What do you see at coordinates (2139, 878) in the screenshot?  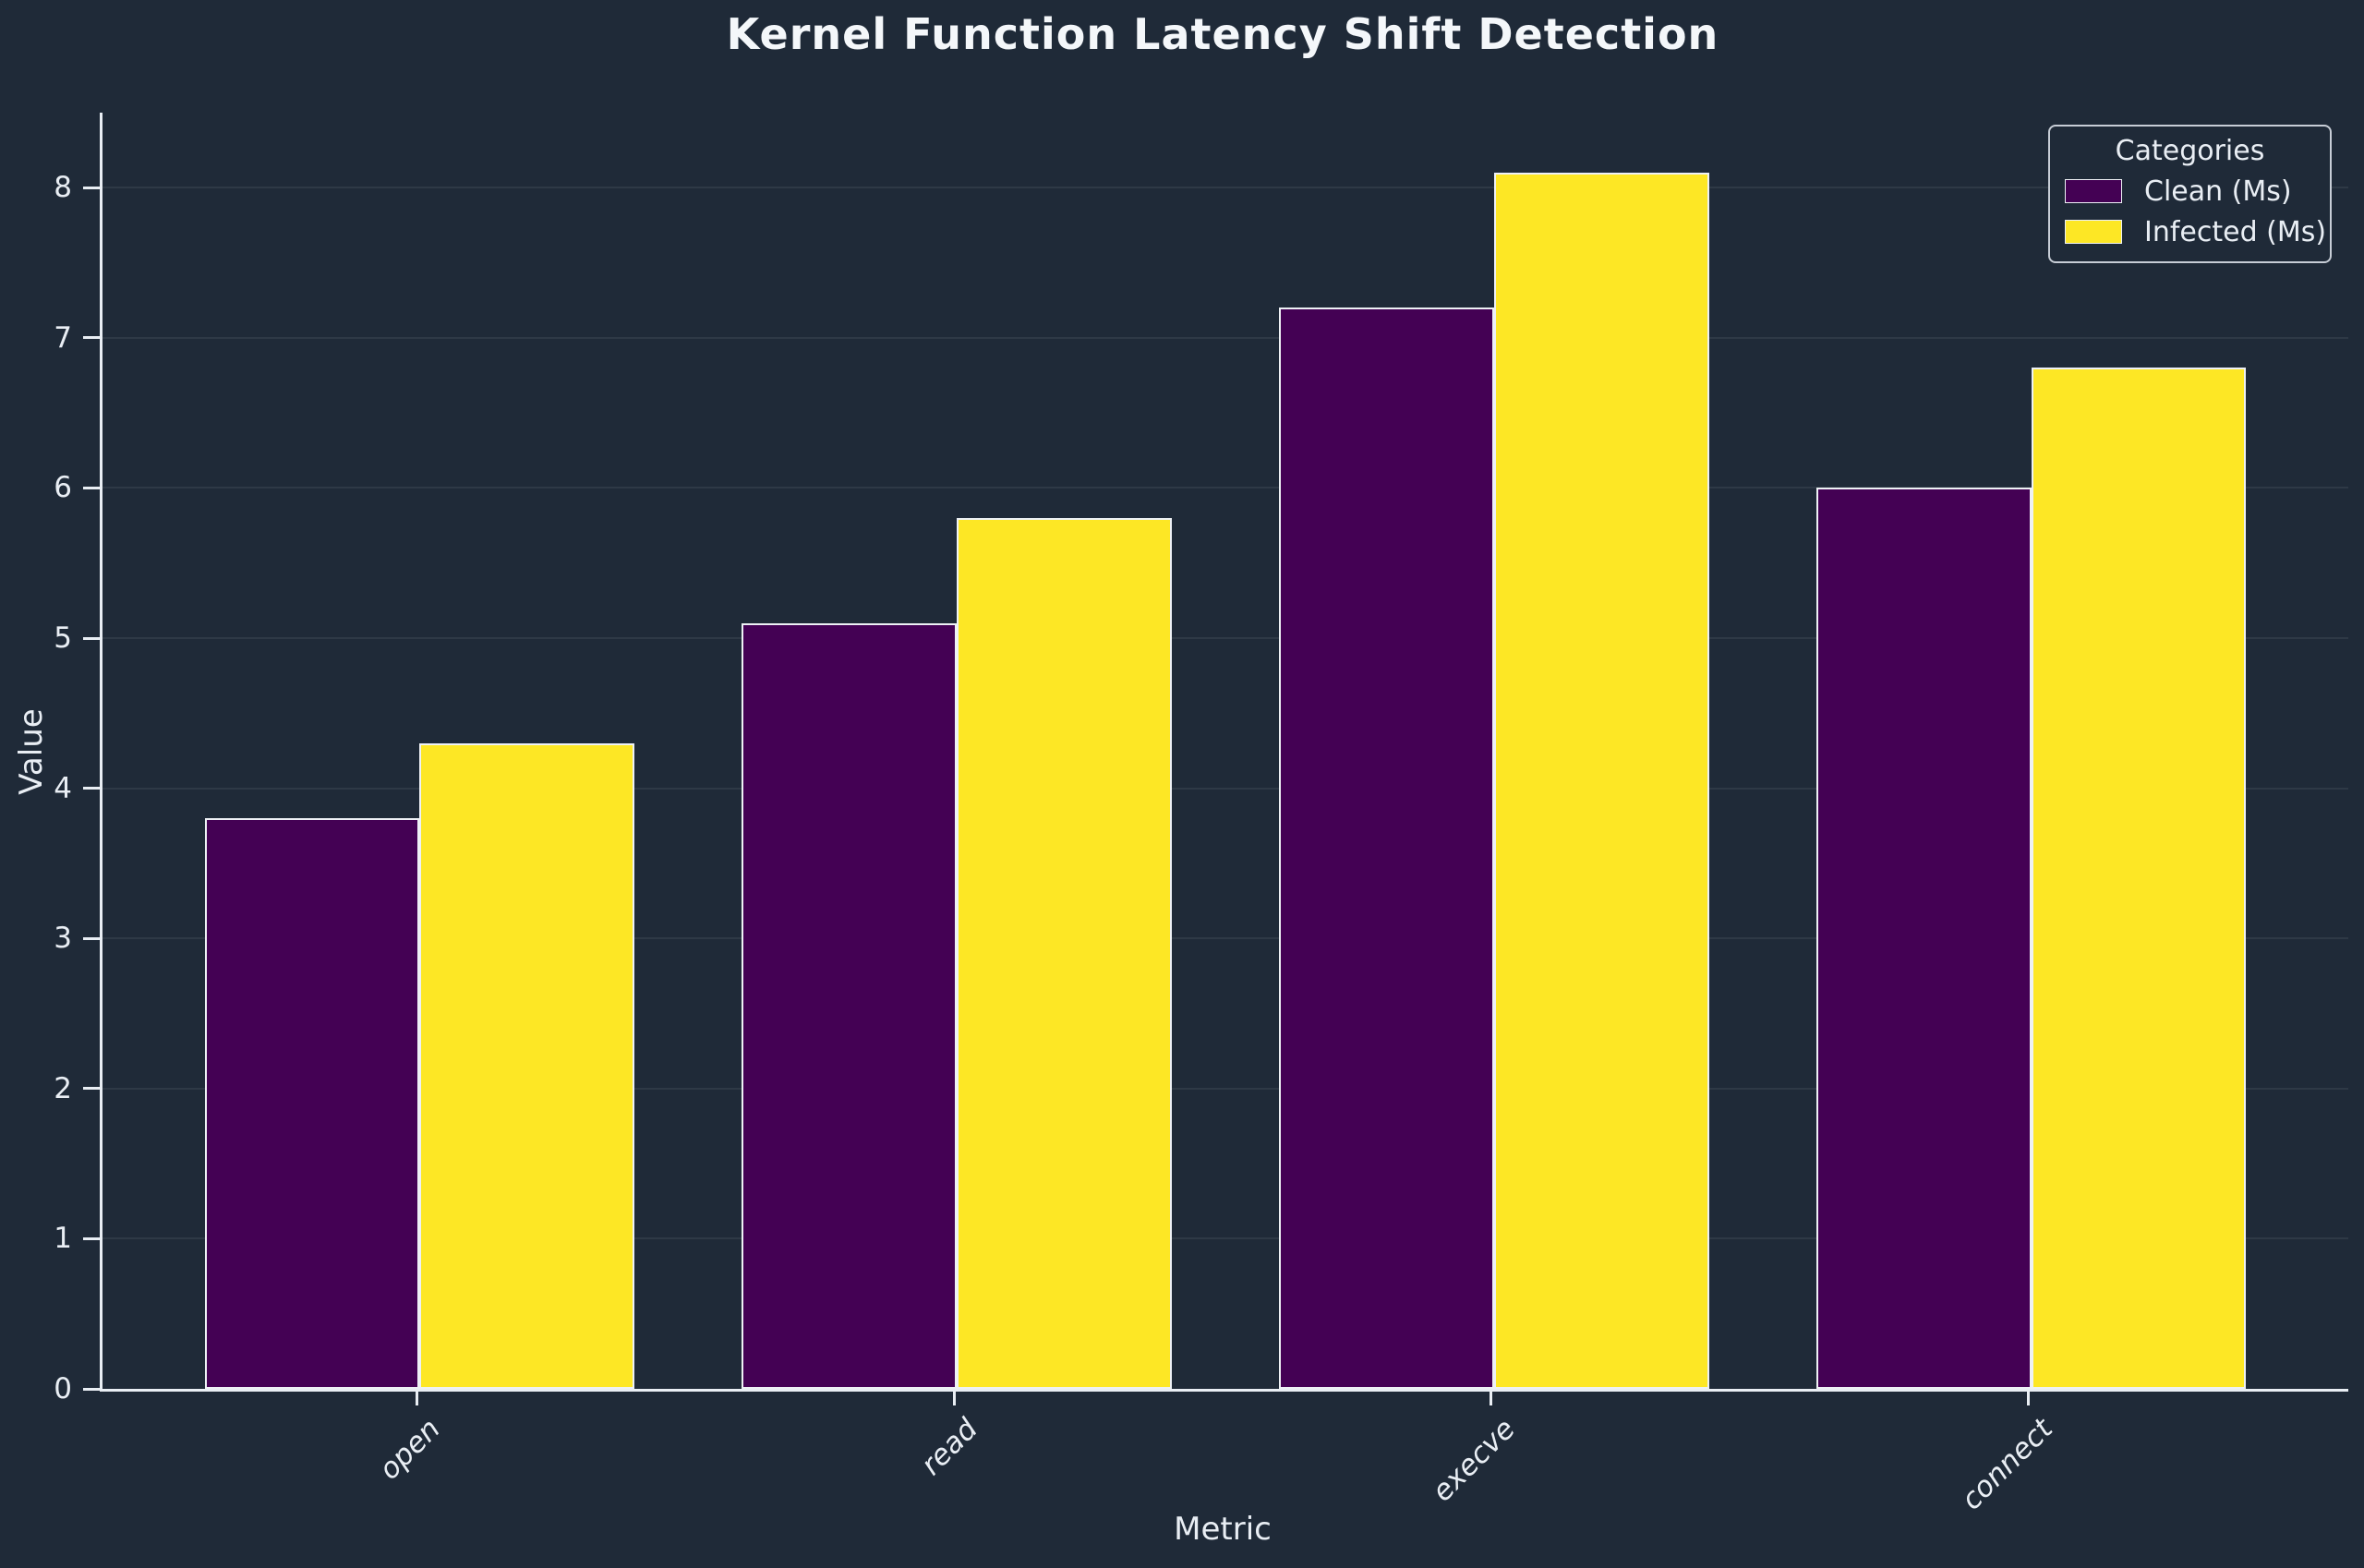 I see `bar-infected-ms-connect` at bounding box center [2139, 878].